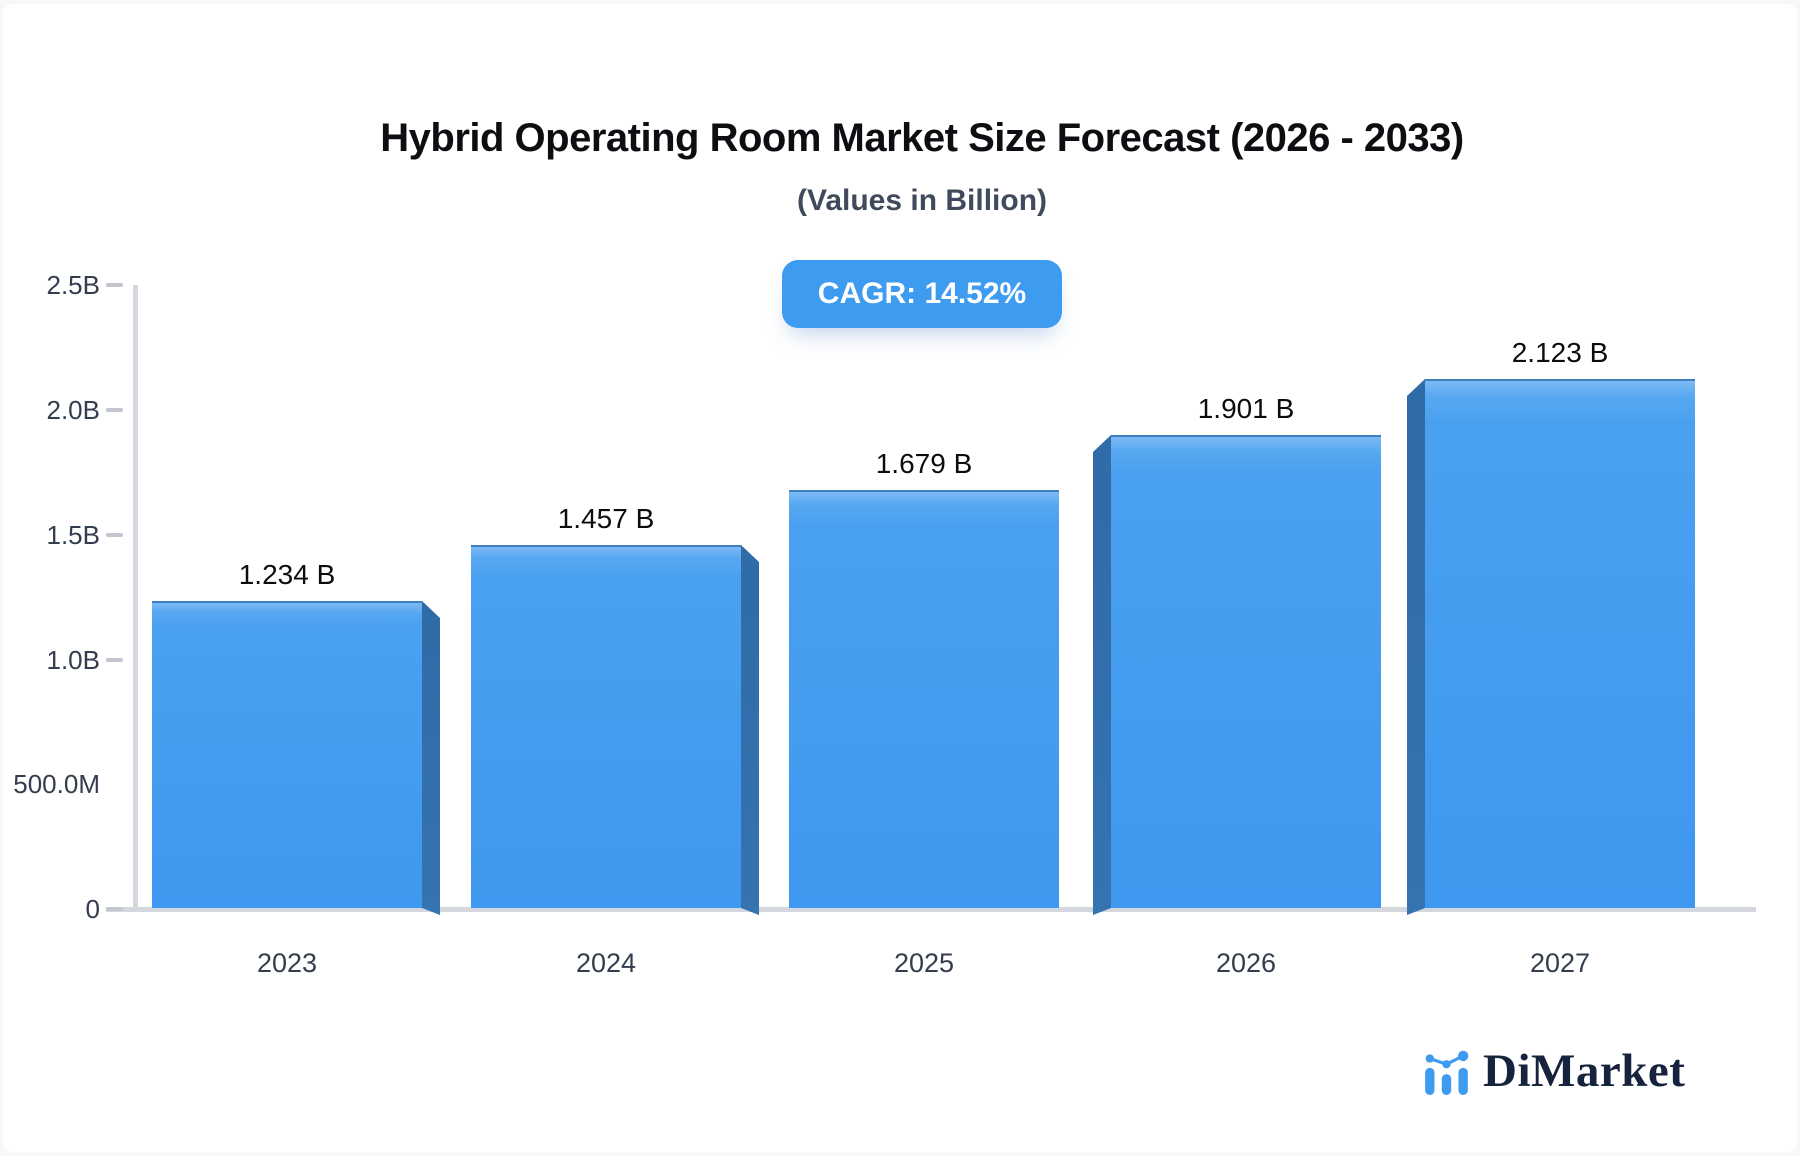  Describe the element at coordinates (606, 726) in the screenshot. I see `bar-2024` at that location.